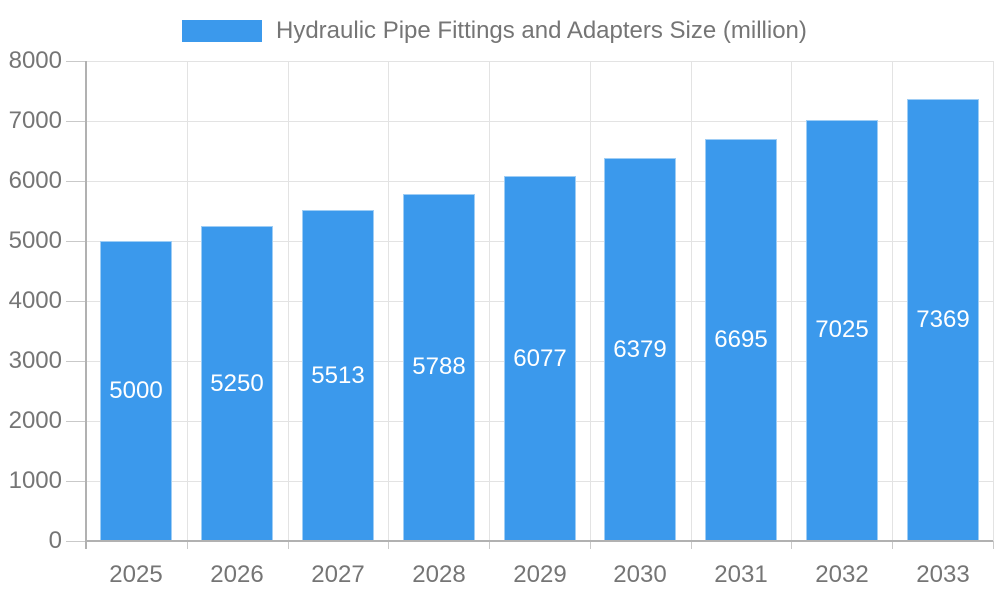 This screenshot has height=600, width=1000. What do you see at coordinates (842, 574) in the screenshot?
I see `x-axis-label: 2032` at bounding box center [842, 574].